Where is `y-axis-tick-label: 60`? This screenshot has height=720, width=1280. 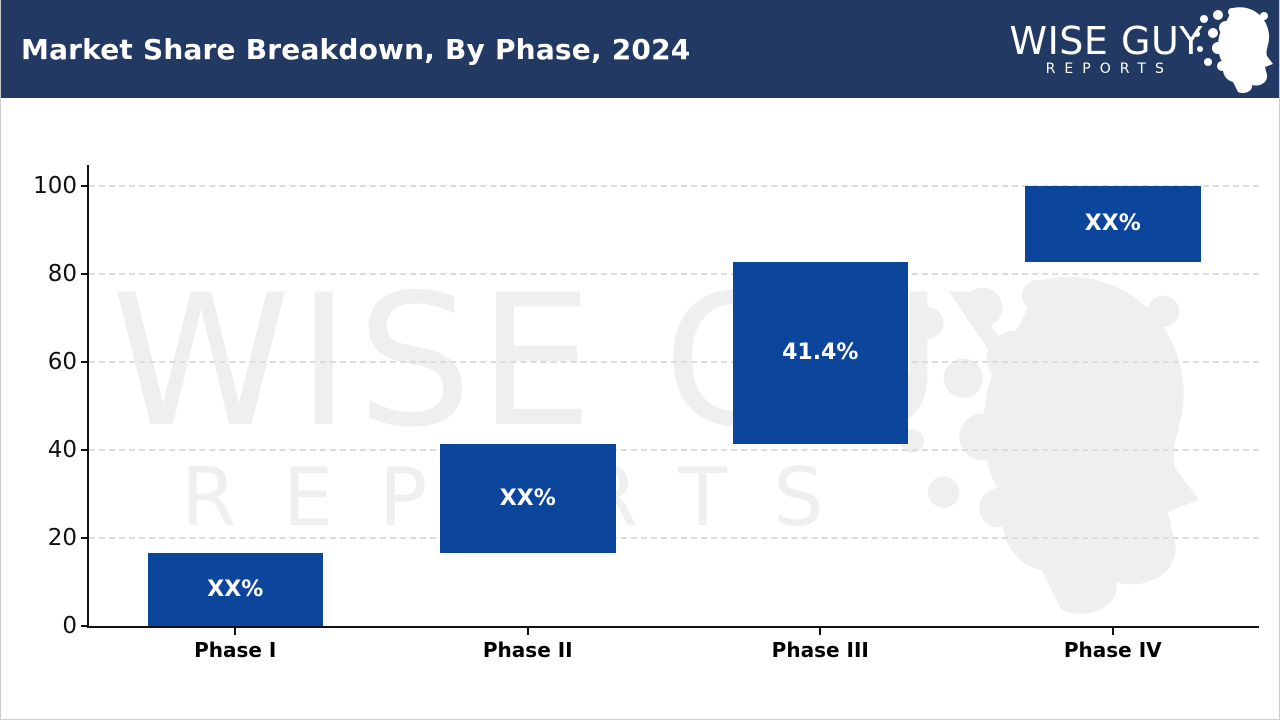 y-axis-tick-label: 60 is located at coordinates (62, 362).